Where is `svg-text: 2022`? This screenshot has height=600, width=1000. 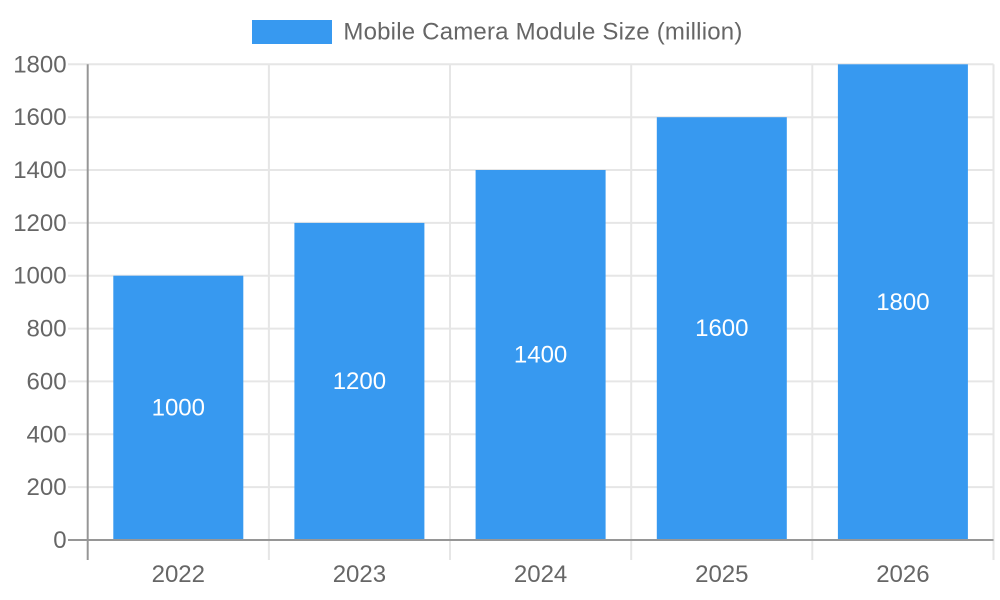 svg-text: 2022 is located at coordinates (178, 574).